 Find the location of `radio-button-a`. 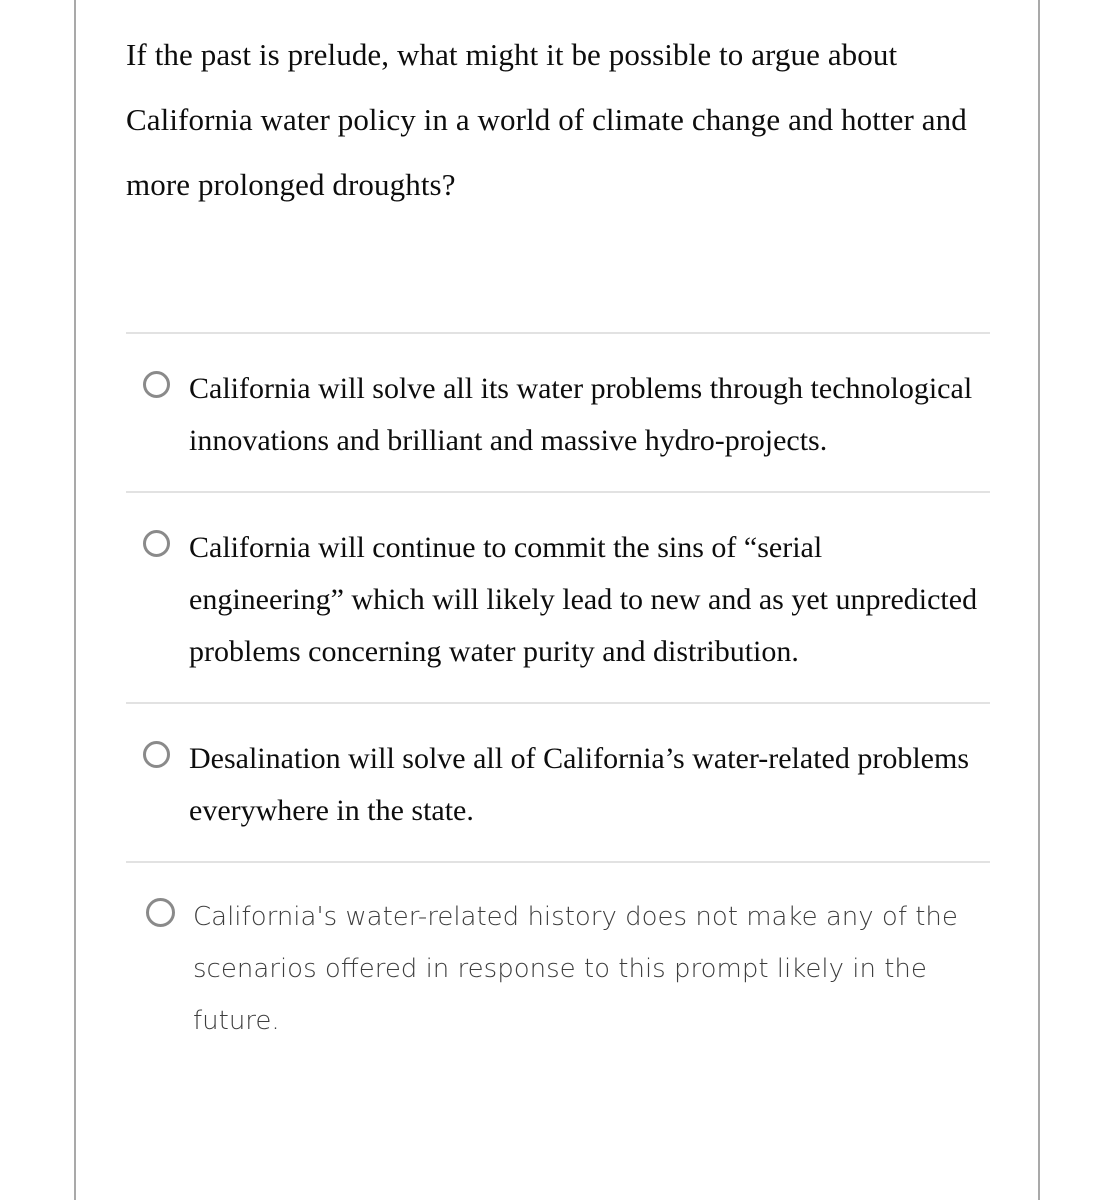

radio-button-a is located at coordinates (156, 384).